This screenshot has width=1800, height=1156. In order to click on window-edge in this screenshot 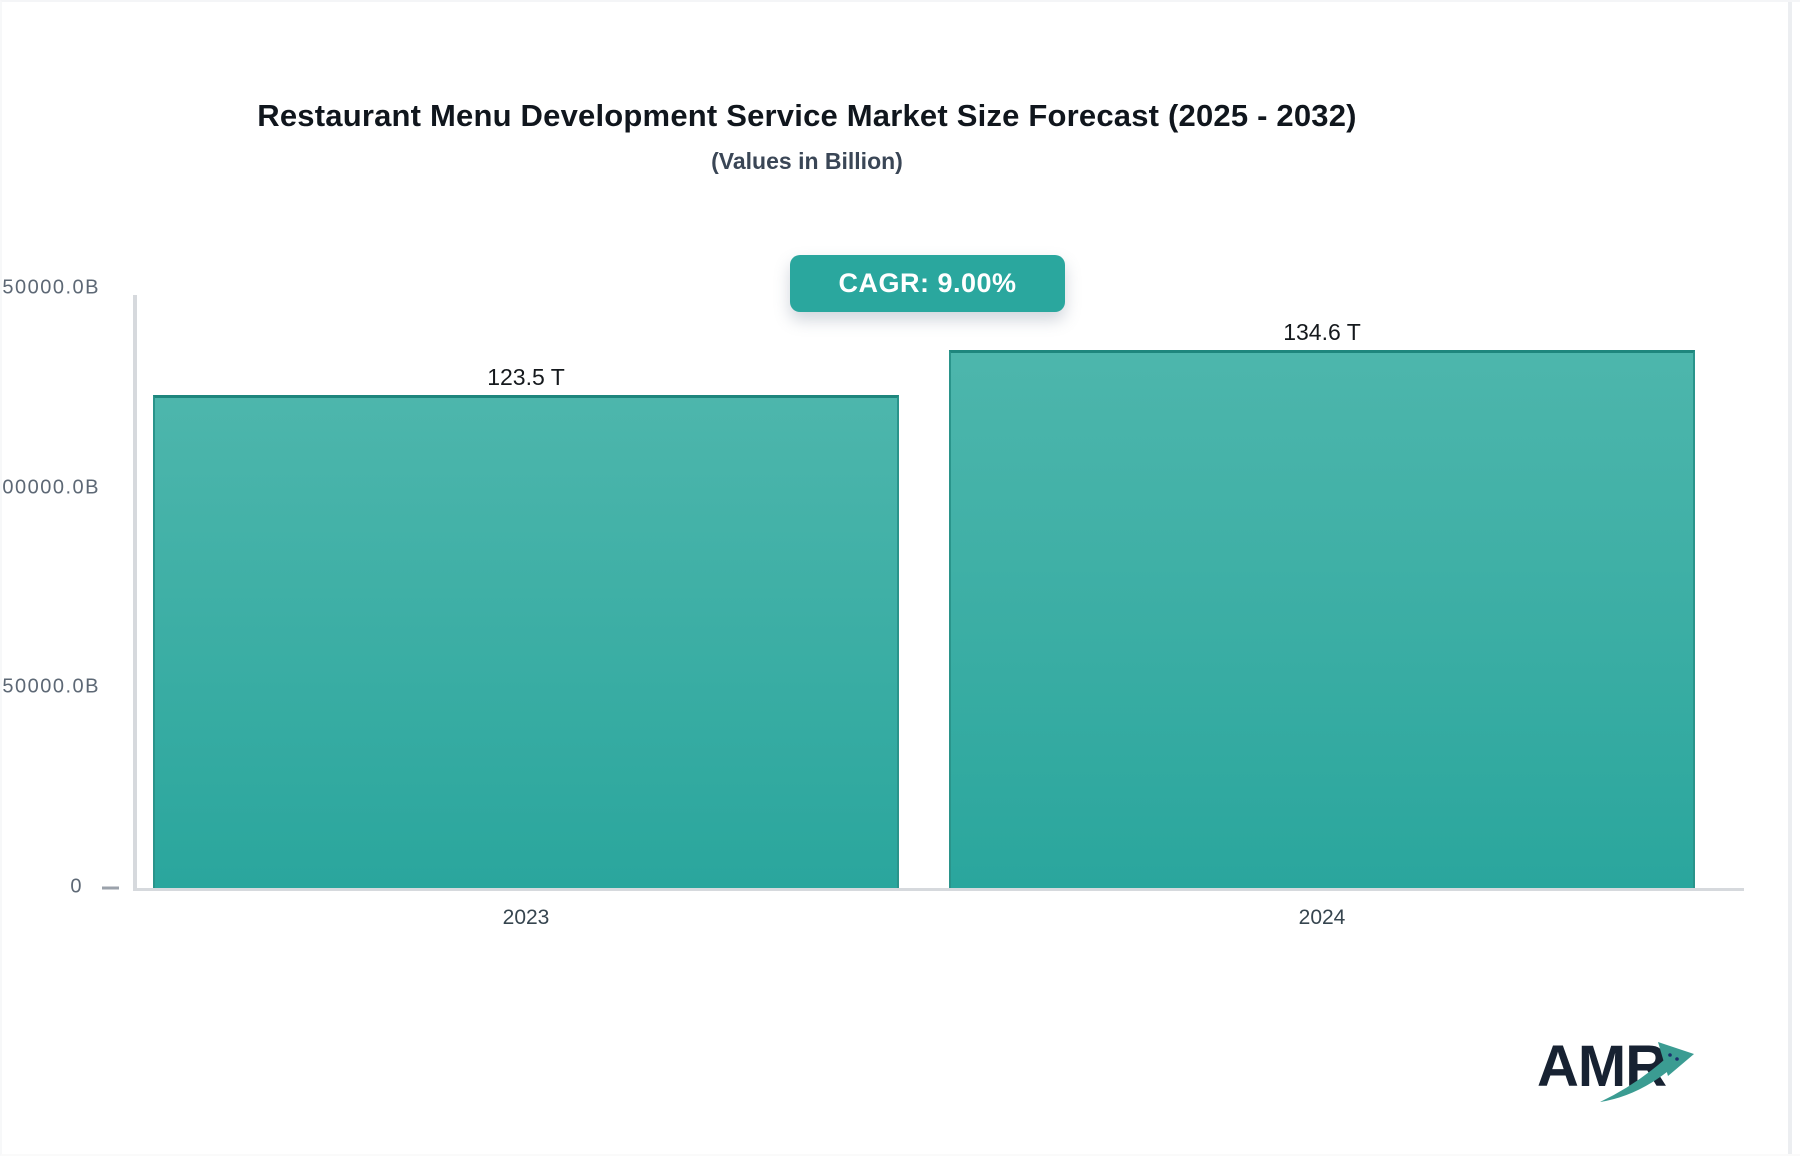, I will do `click(1790, 578)`.